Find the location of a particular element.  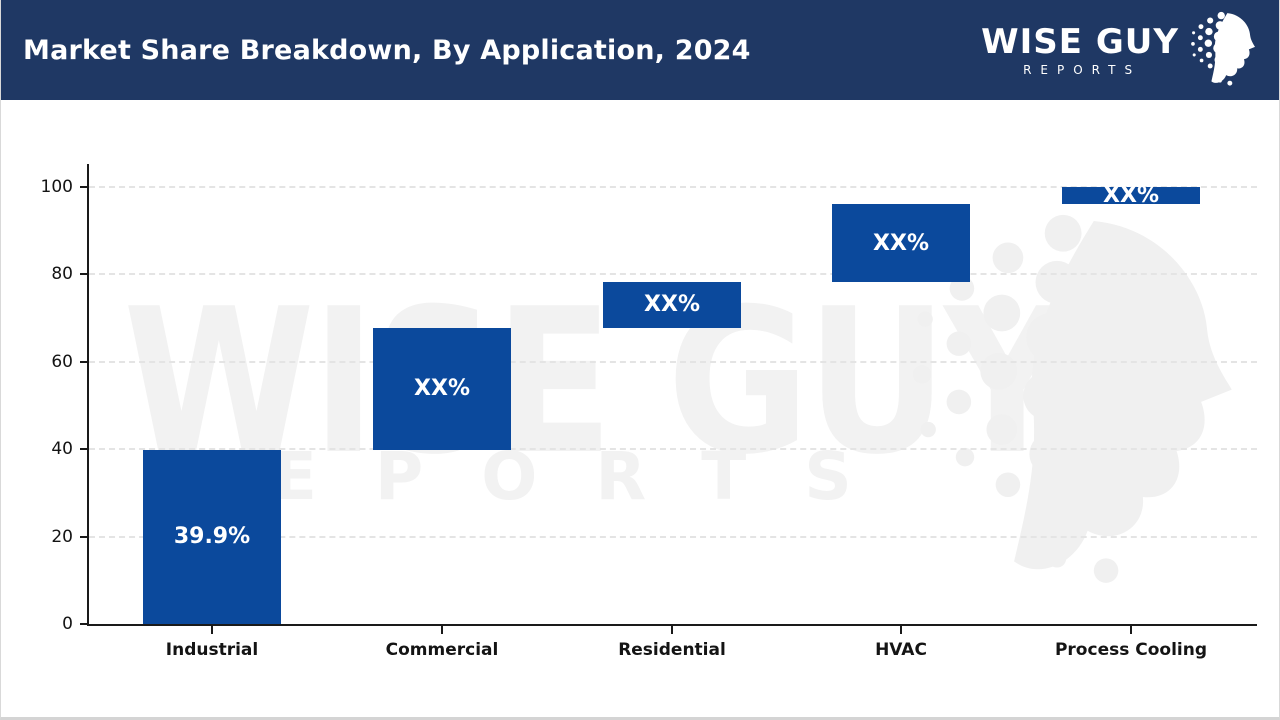

brand-reports: REPORTS is located at coordinates (1082, 69).